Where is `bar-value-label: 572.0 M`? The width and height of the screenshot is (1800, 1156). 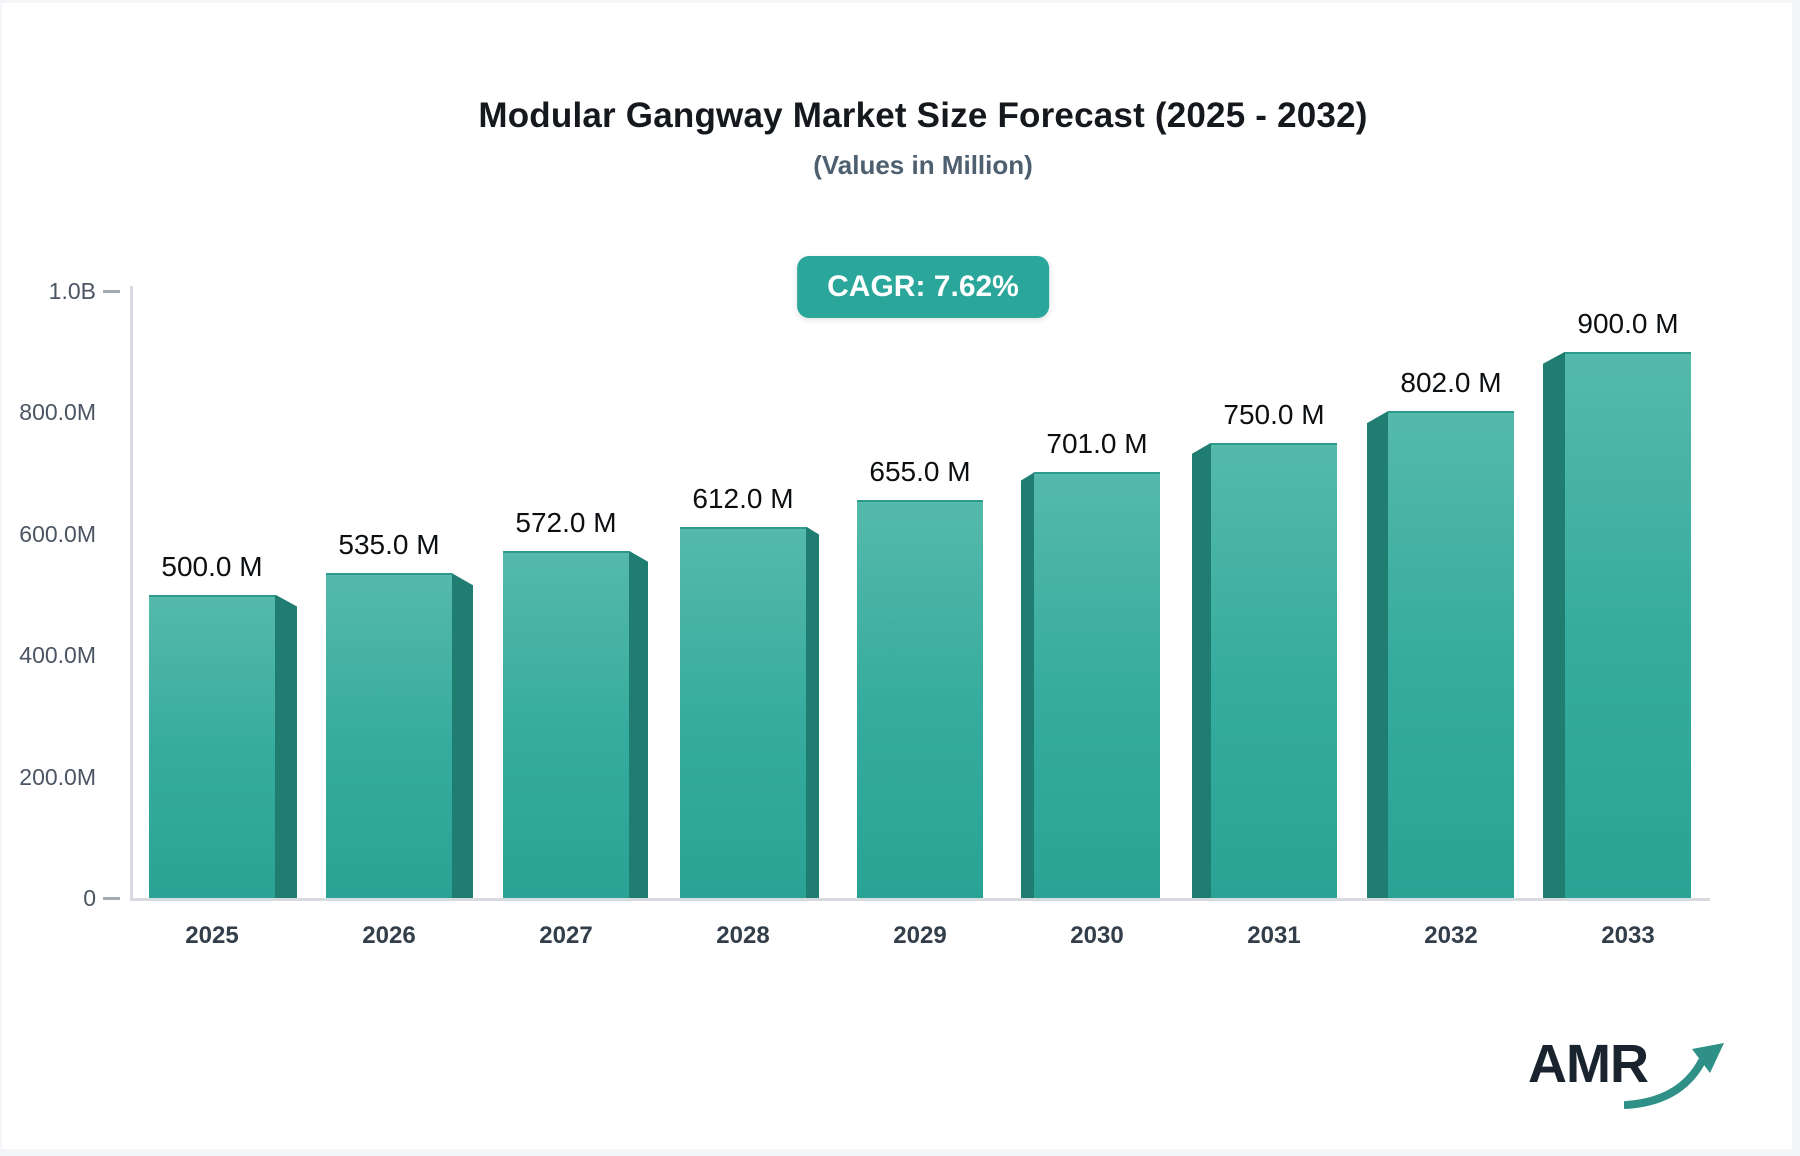 bar-value-label: 572.0 M is located at coordinates (566, 522).